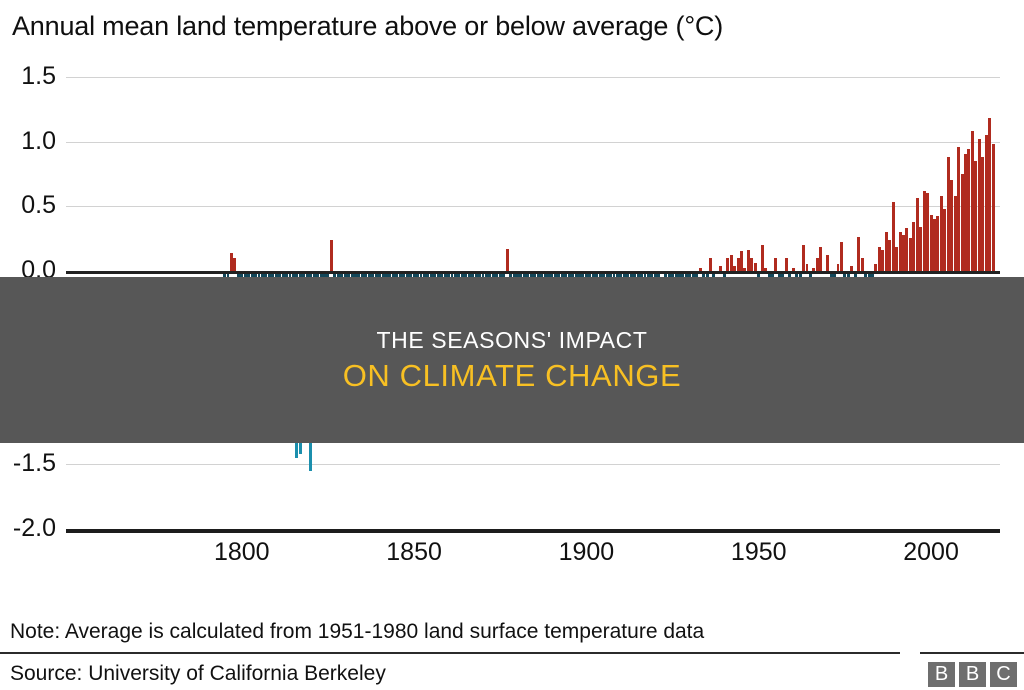 The width and height of the screenshot is (1024, 690). I want to click on y-tick-label: 1.0, so click(38, 140).